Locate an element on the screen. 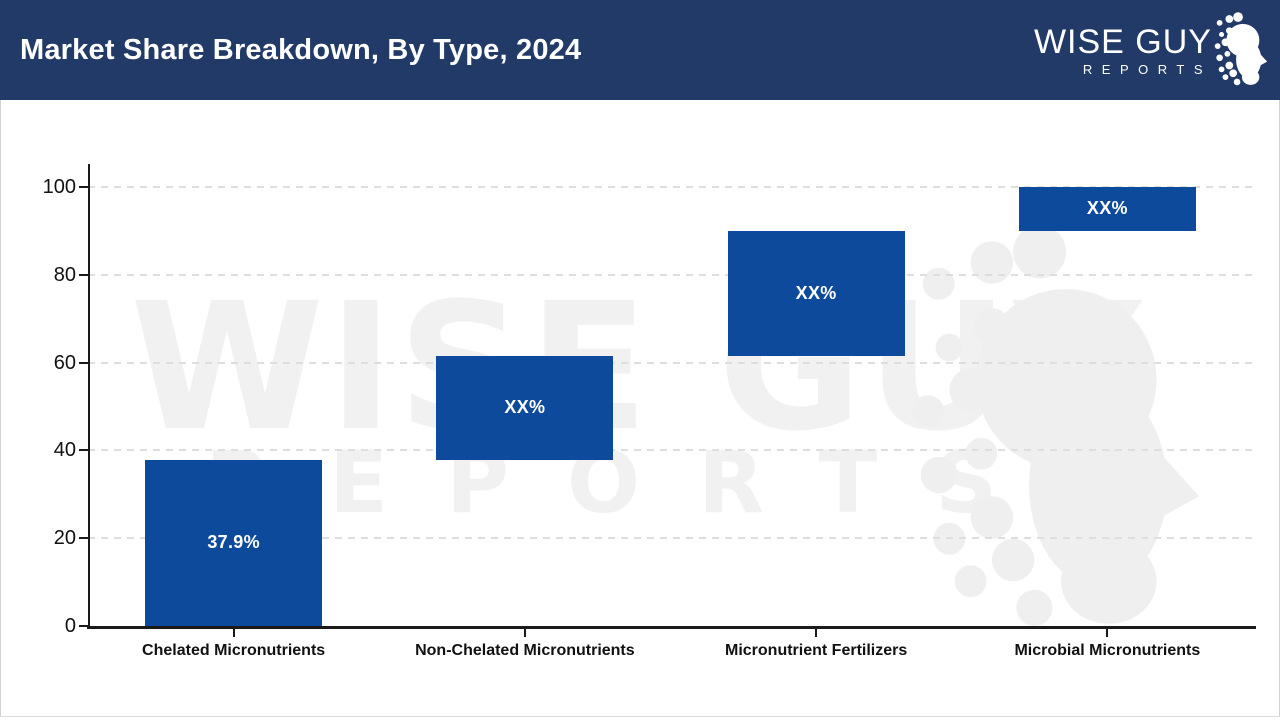 The height and width of the screenshot is (720, 1280). wiseguy-logo: WISE GUY REPORTS is located at coordinates (1152, 50).